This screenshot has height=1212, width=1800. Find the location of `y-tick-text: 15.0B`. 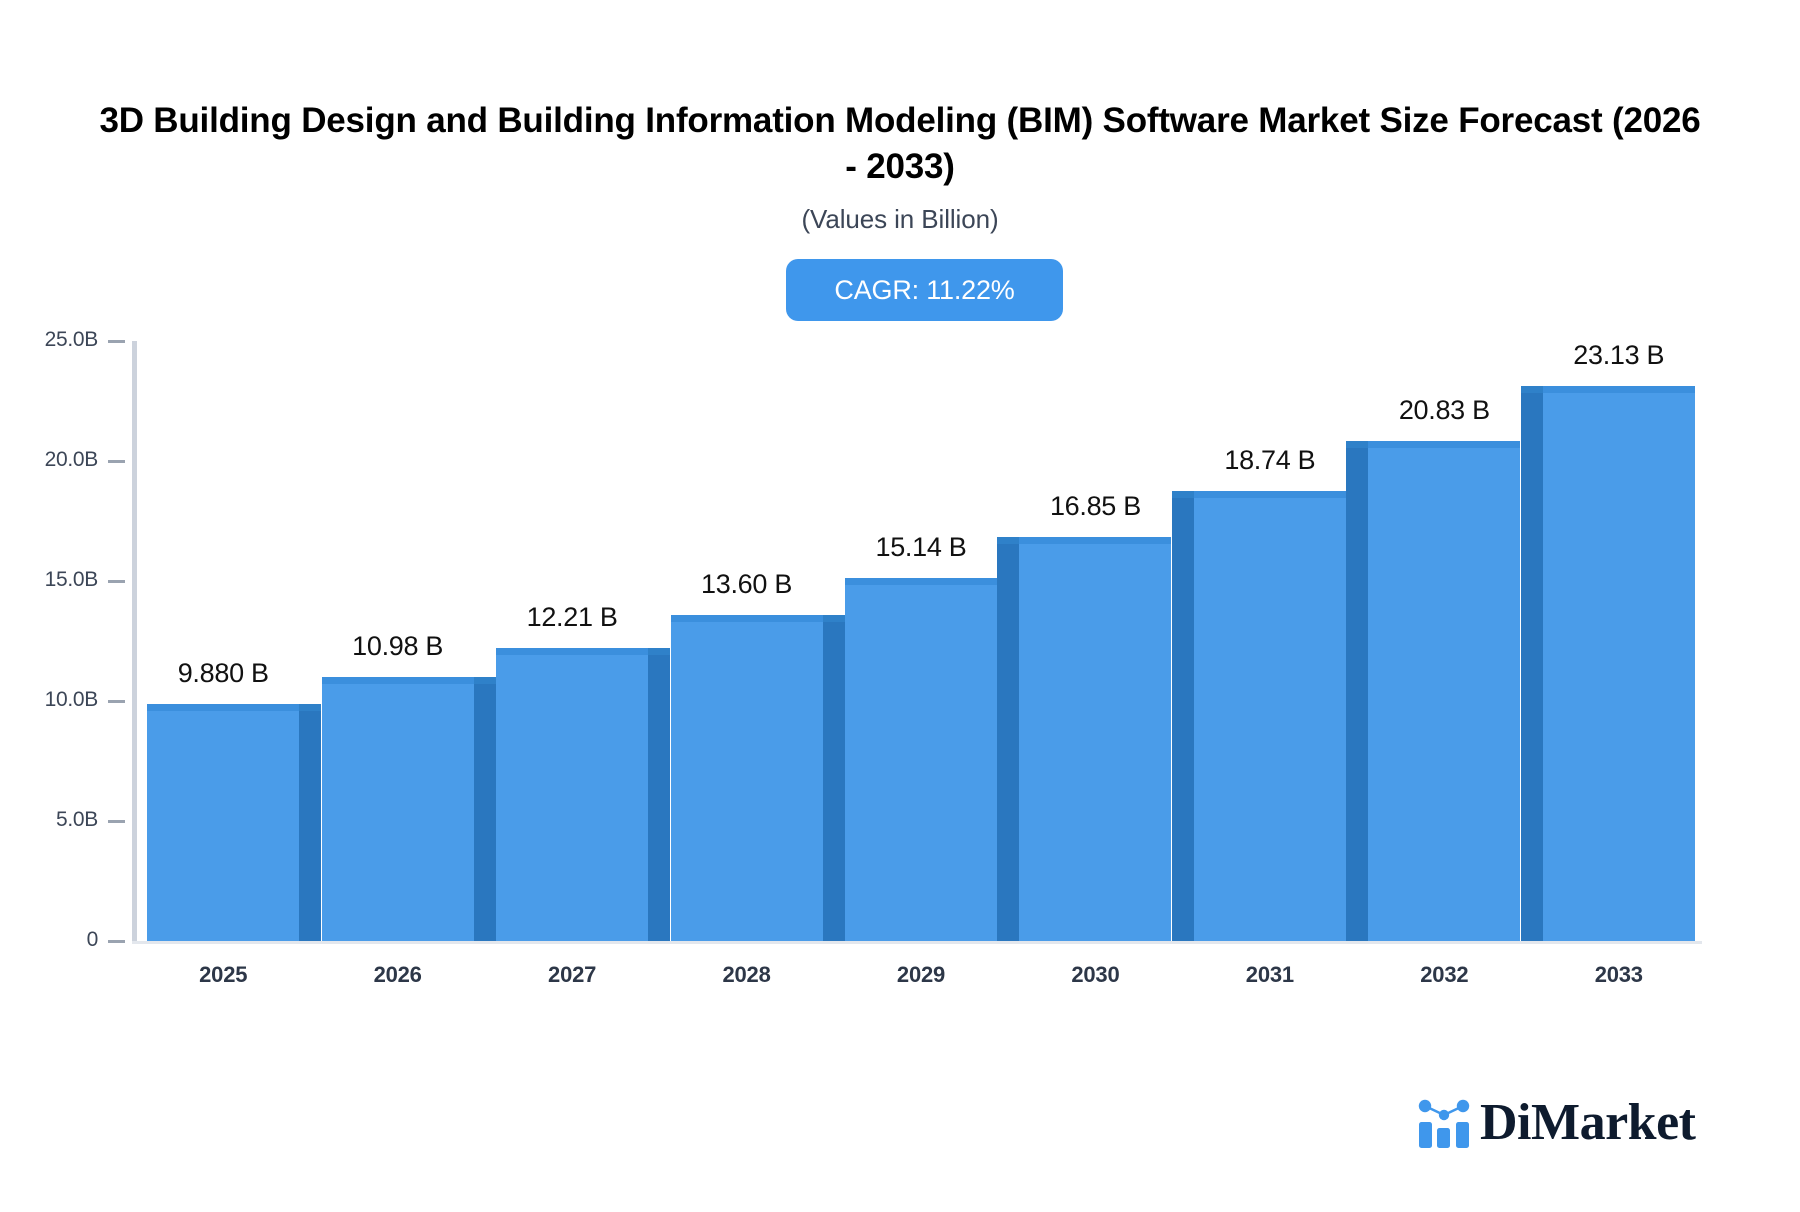

y-tick-text: 15.0B is located at coordinates (71, 579).